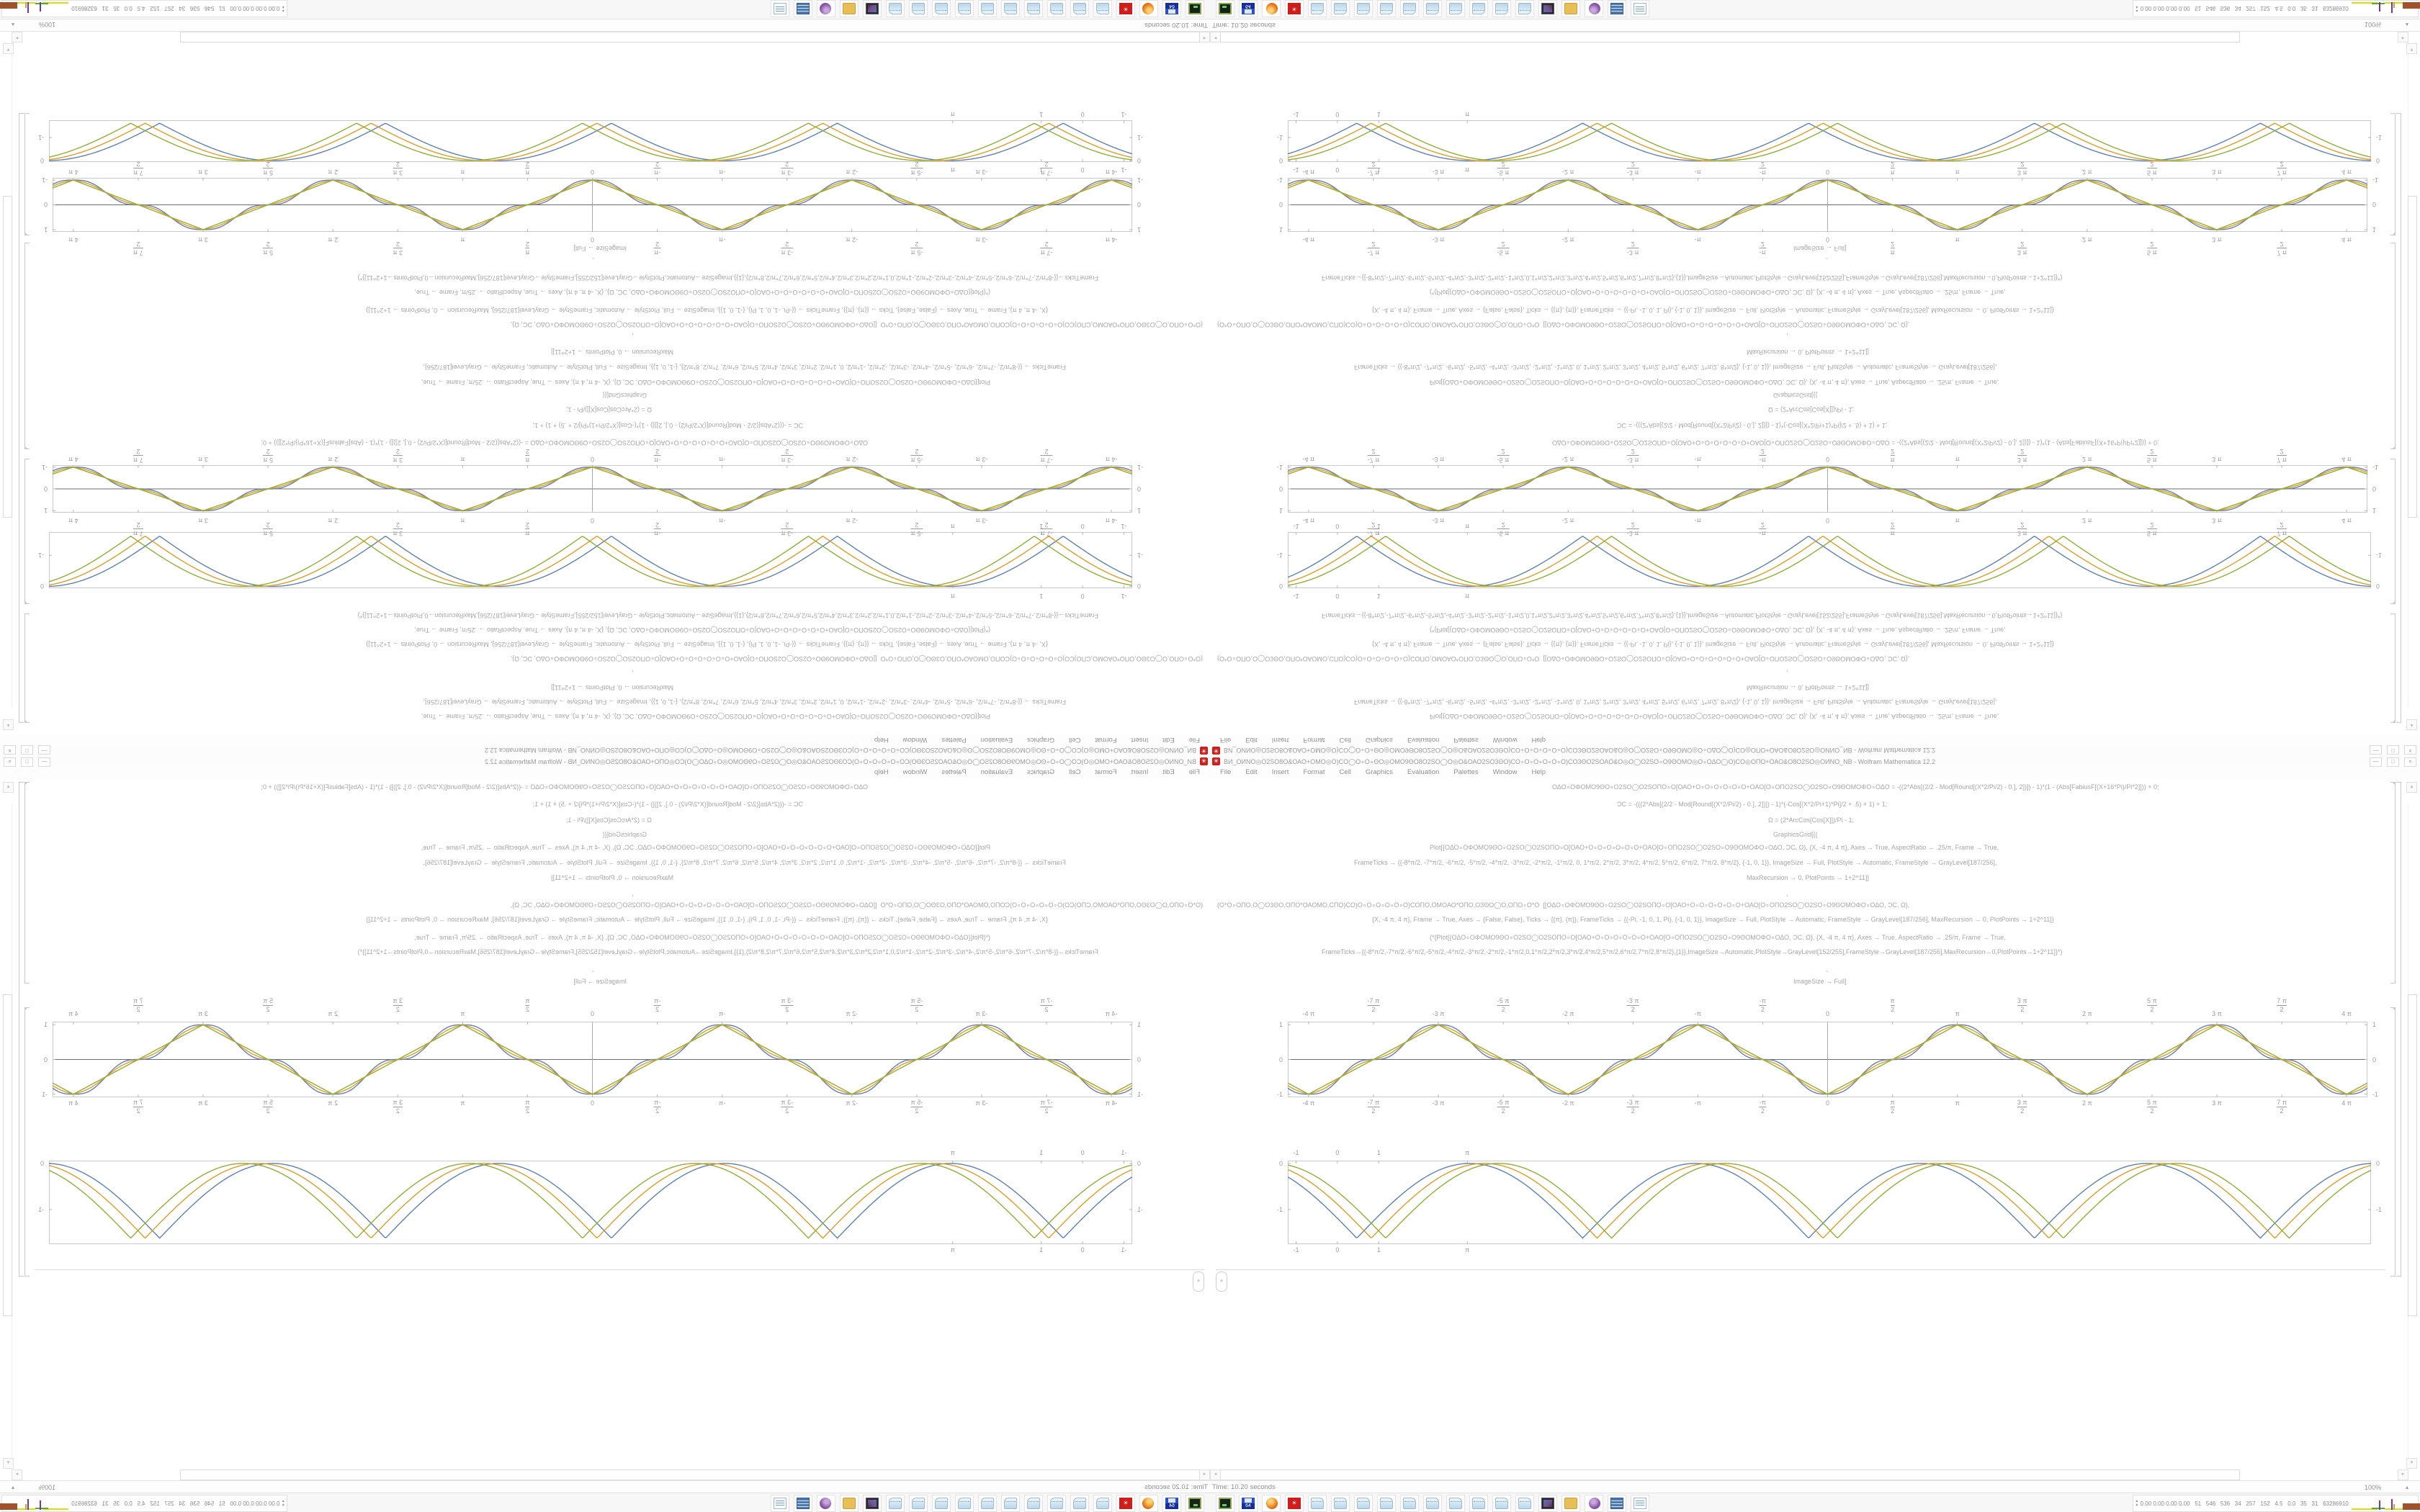 This screenshot has height=1512, width=2420. Describe the element at coordinates (1215, 1475) in the screenshot. I see `scroll-left-button: ◂` at that location.